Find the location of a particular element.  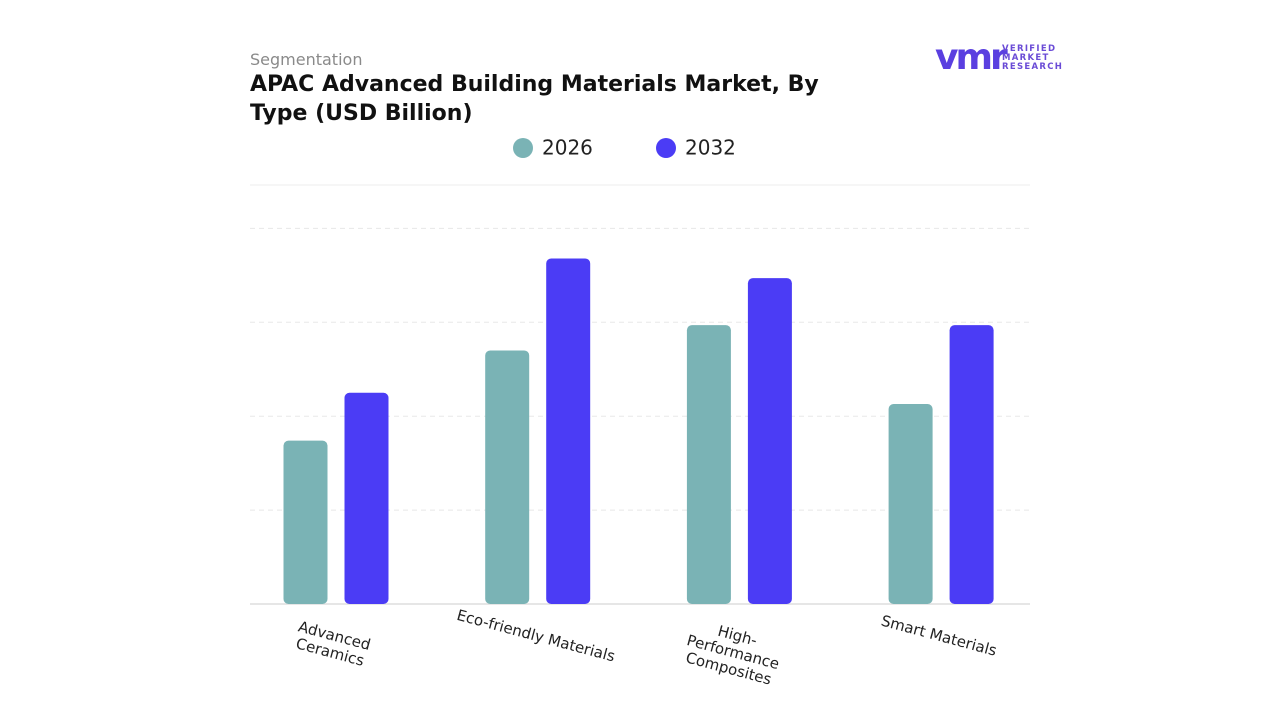

subtitle: Segmentation is located at coordinates (306, 59).